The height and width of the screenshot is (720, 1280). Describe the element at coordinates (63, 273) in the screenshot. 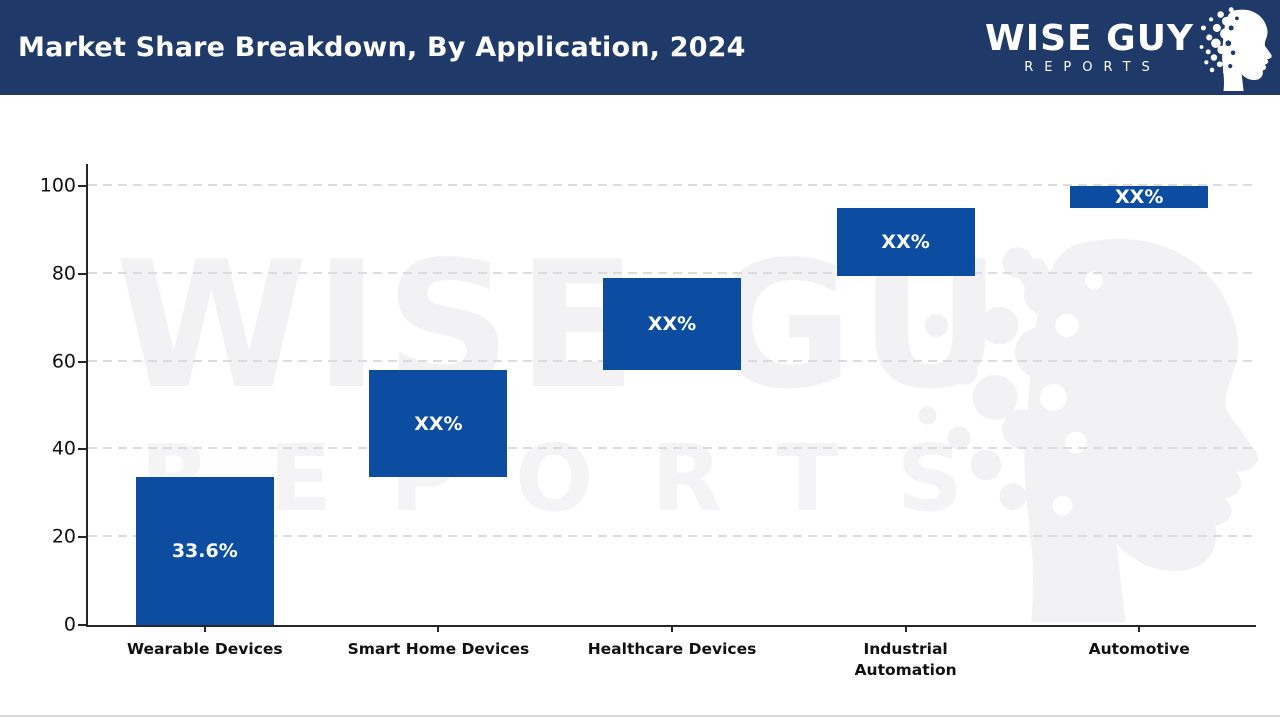

I see `y-tick-label-80: 80` at that location.